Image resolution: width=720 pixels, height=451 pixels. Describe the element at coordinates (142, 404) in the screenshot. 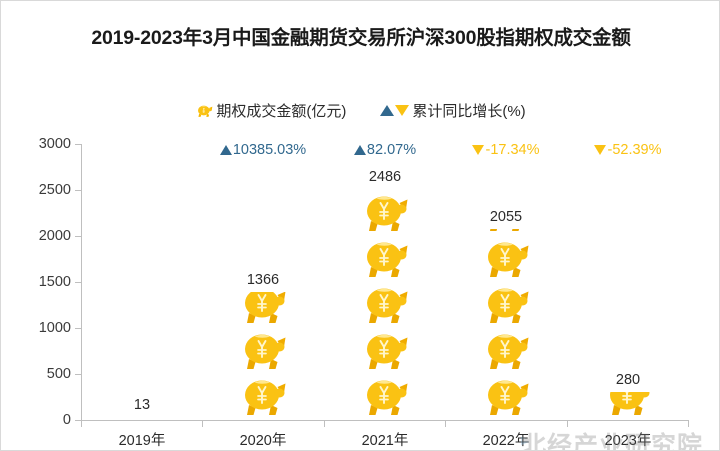

I see `bar-value-label-2019年: 13` at that location.